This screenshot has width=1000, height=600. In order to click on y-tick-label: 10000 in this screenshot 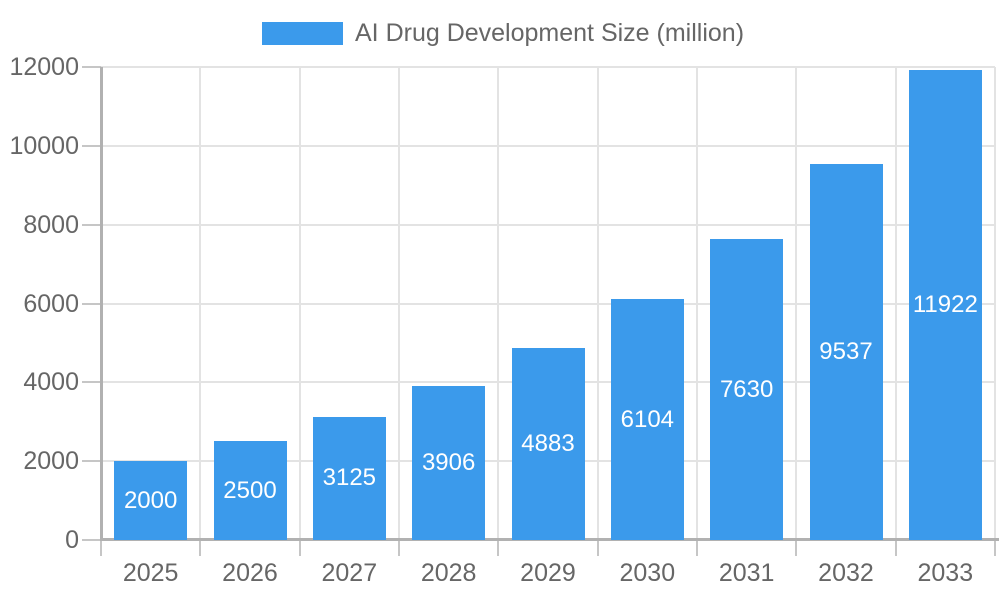, I will do `click(44, 145)`.